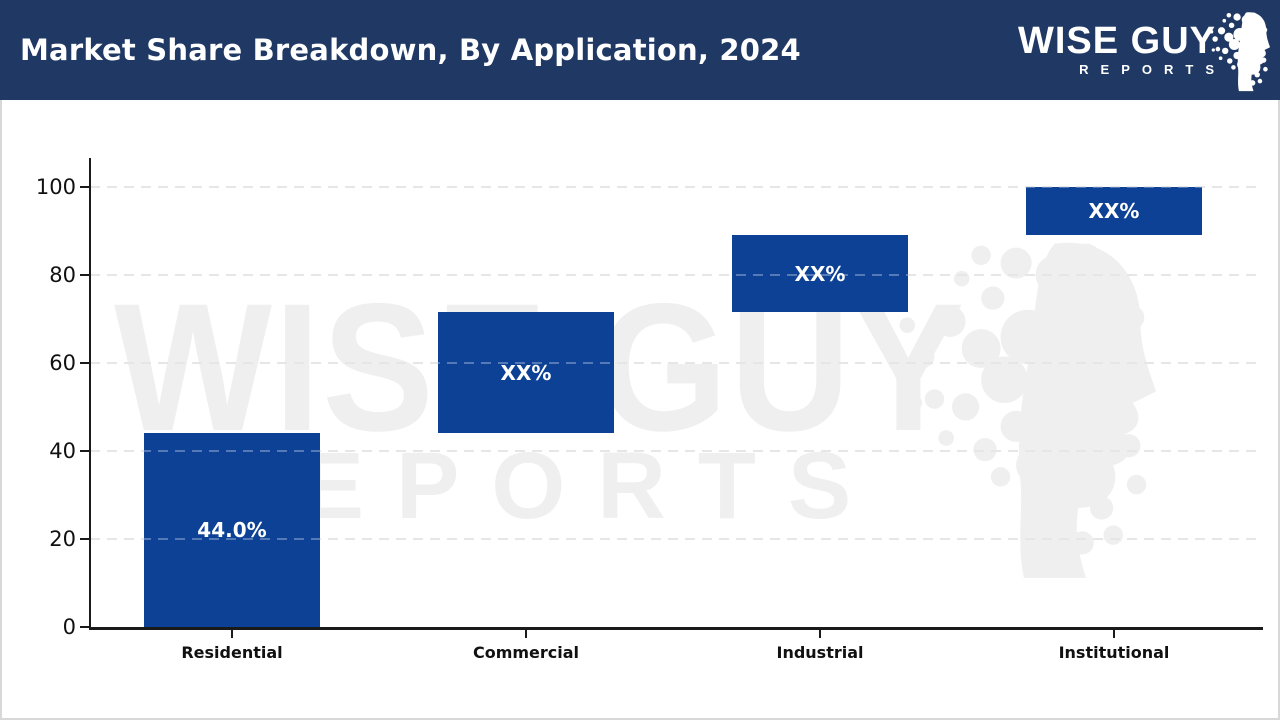 The image size is (1280, 720). What do you see at coordinates (676, 628) in the screenshot?
I see `x-axis-line` at bounding box center [676, 628].